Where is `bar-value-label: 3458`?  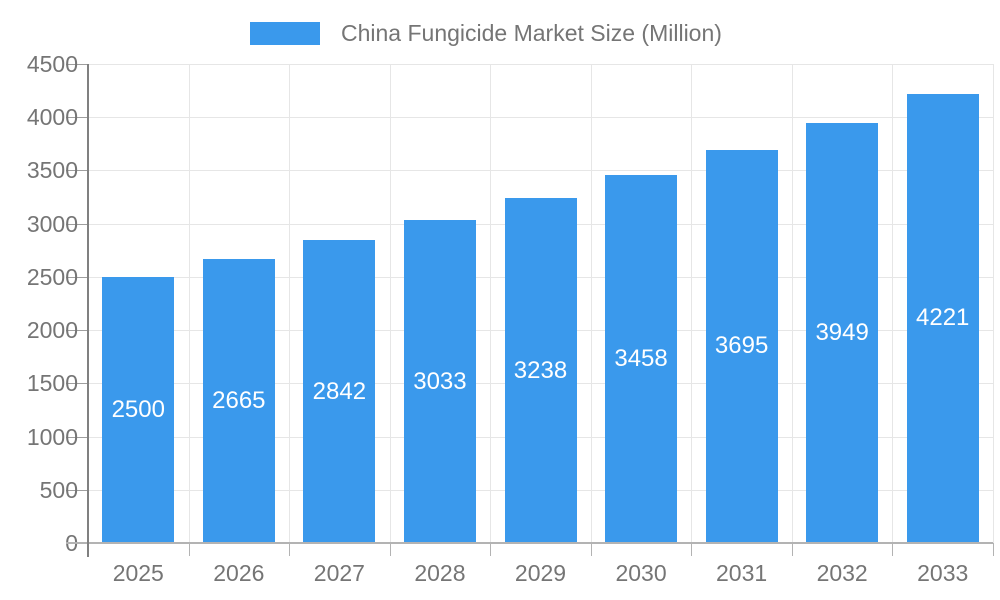 bar-value-label: 3458 is located at coordinates (641, 358).